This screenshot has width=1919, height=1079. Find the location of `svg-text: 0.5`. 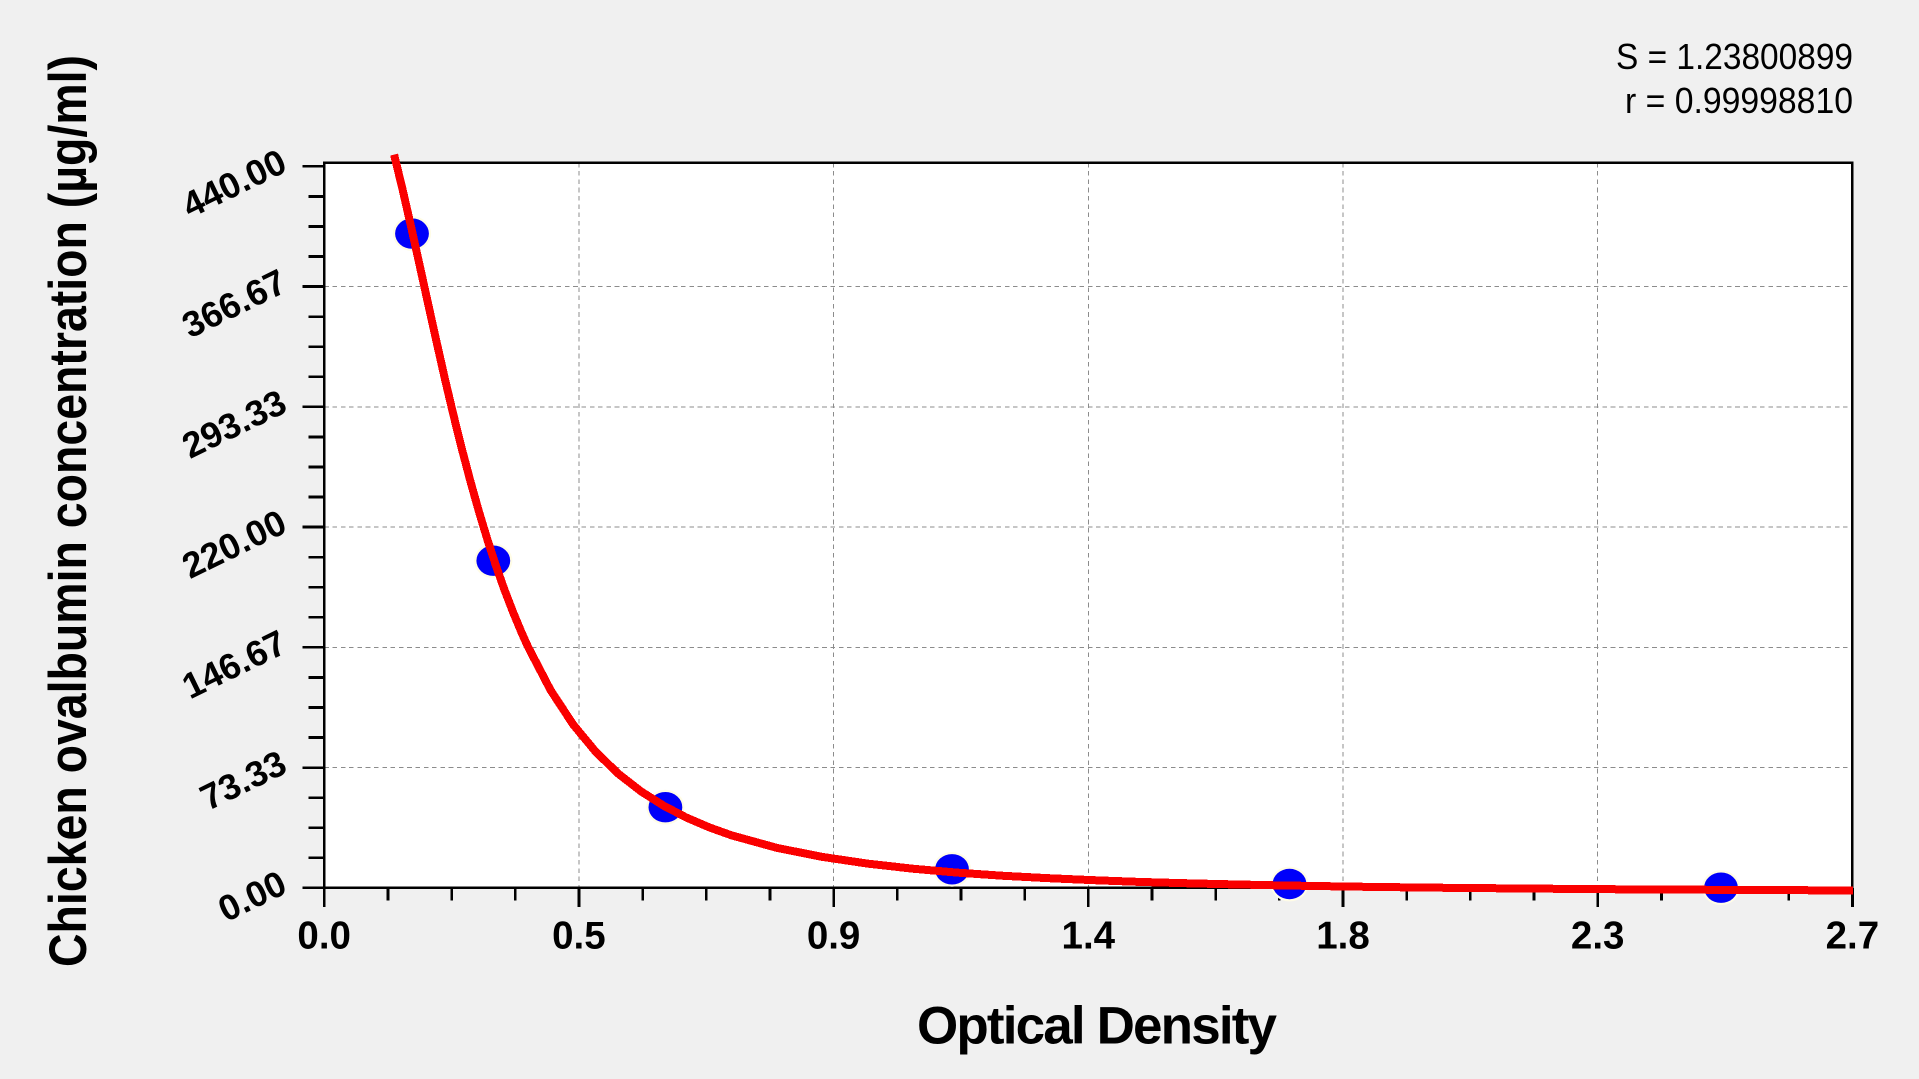

svg-text: 0.5 is located at coordinates (579, 936).